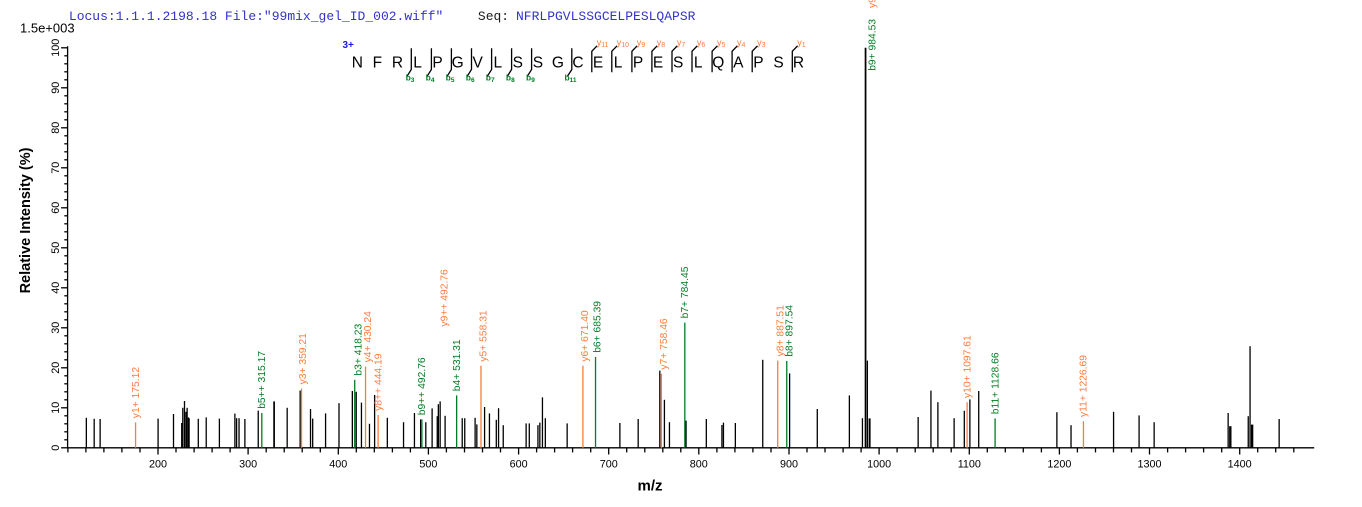 Image resolution: width=1362 pixels, height=507 pixels. What do you see at coordinates (378, 382) in the screenshot?
I see `svg-text: y8++ 444.19` at bounding box center [378, 382].